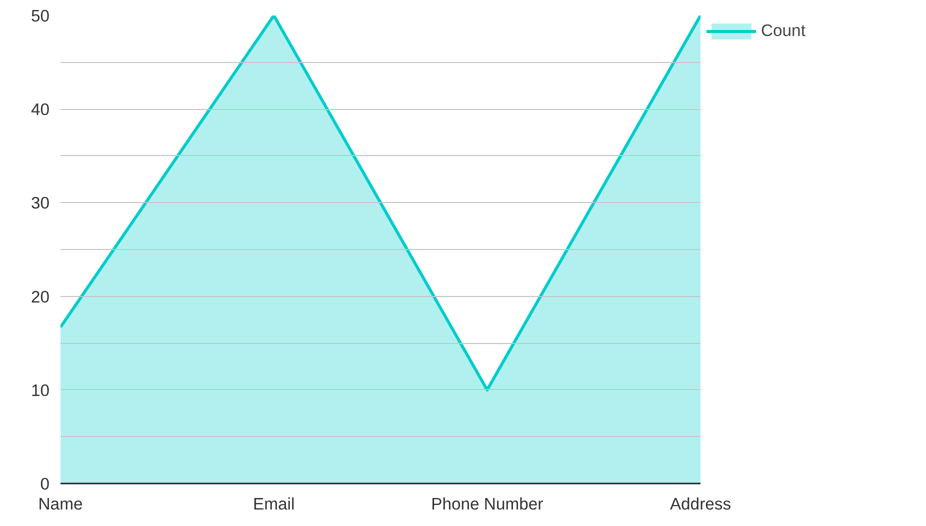  What do you see at coordinates (274, 504) in the screenshot?
I see `x-tick-label: Email` at bounding box center [274, 504].